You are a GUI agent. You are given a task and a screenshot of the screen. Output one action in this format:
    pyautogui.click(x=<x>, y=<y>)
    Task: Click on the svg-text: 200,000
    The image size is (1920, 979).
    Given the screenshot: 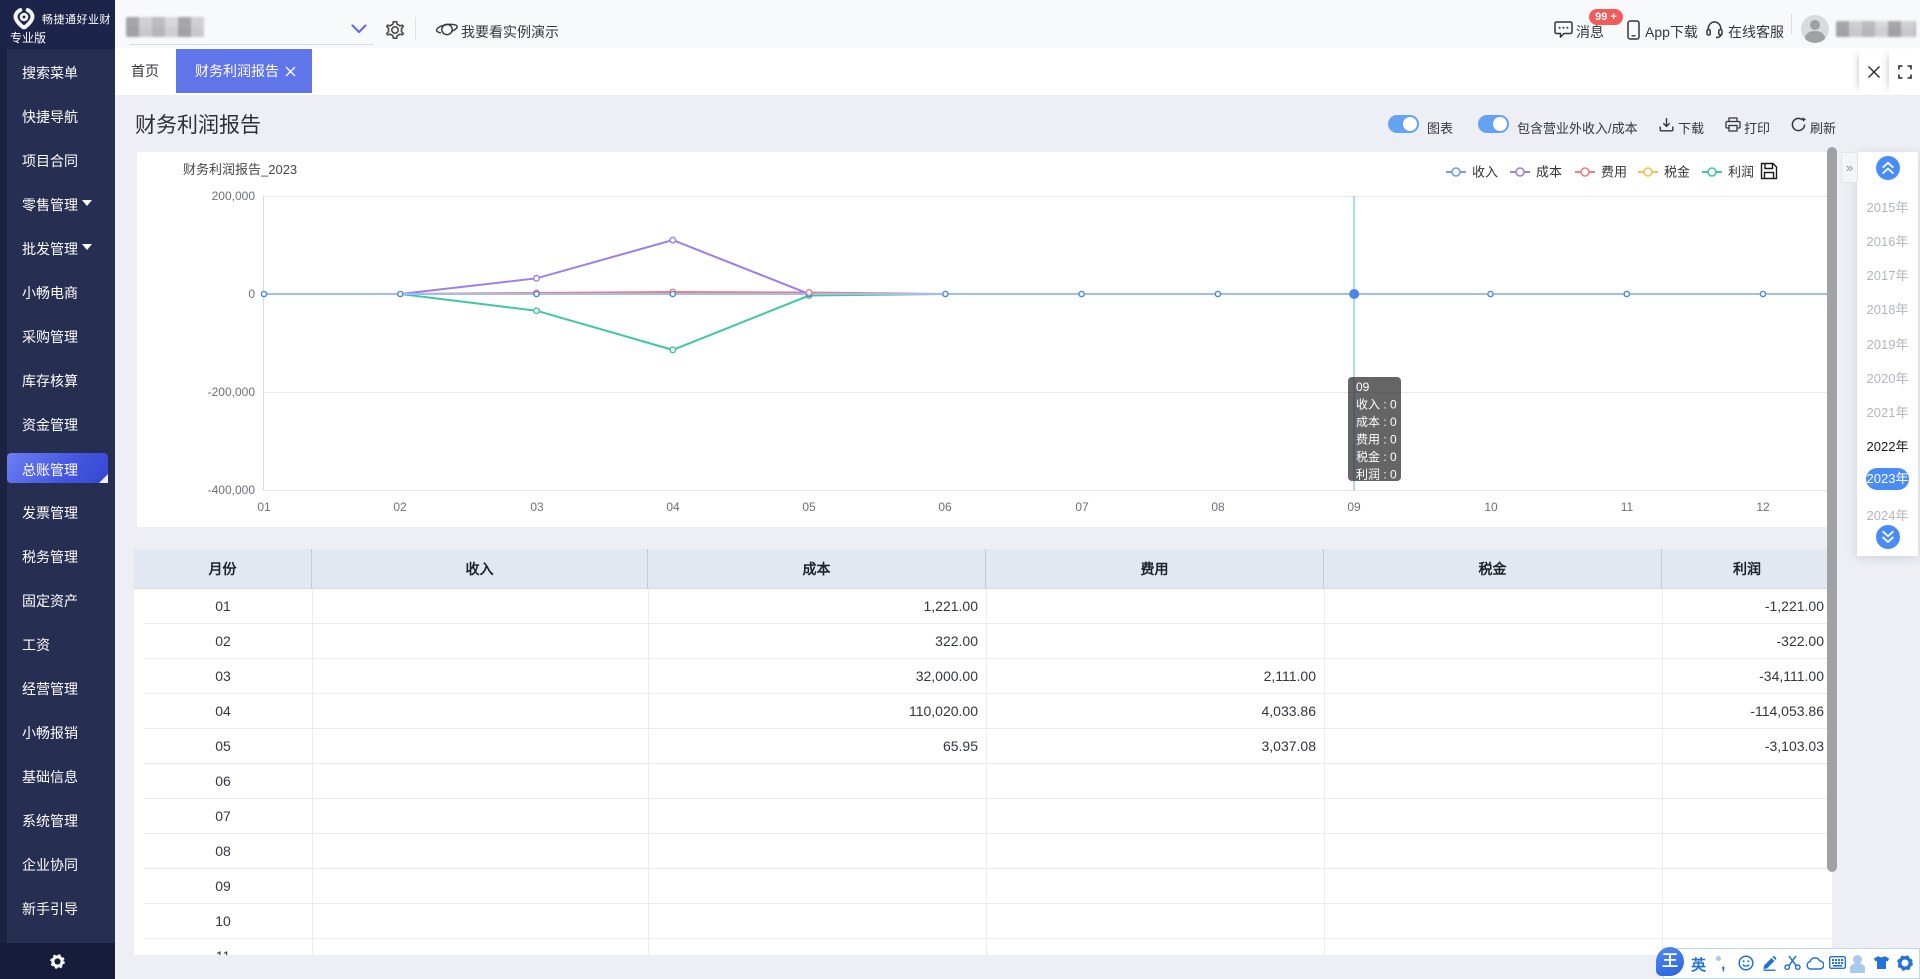 What is the action you would take?
    pyautogui.click(x=234, y=196)
    